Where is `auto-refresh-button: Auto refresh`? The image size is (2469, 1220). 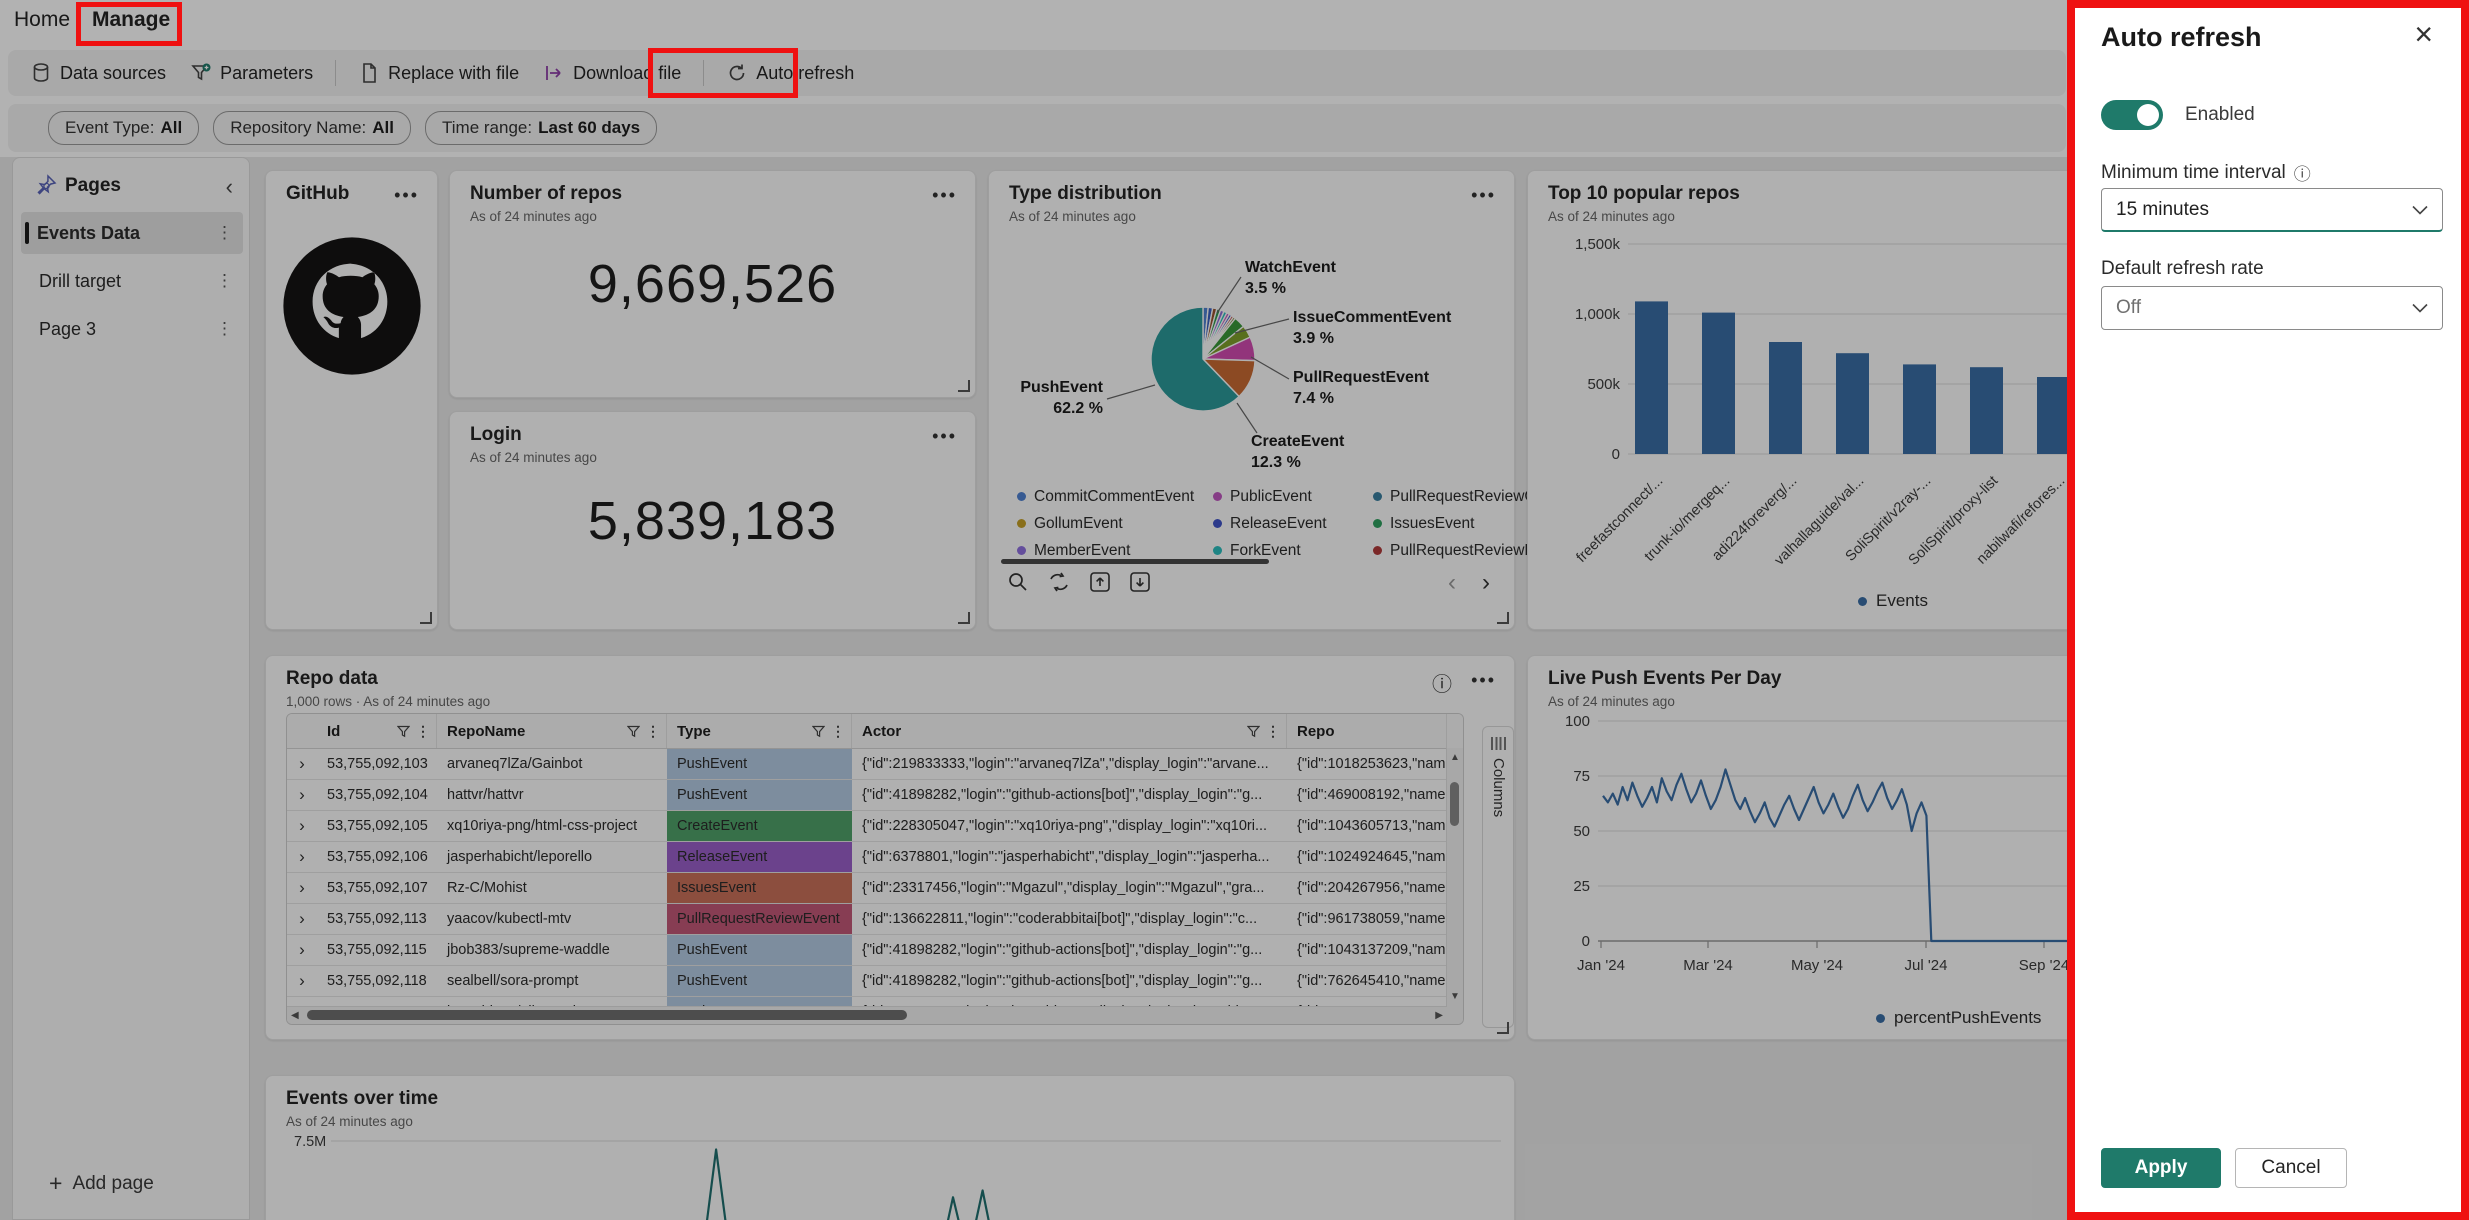
auto-refresh-button: Auto refresh is located at coordinates (790, 73).